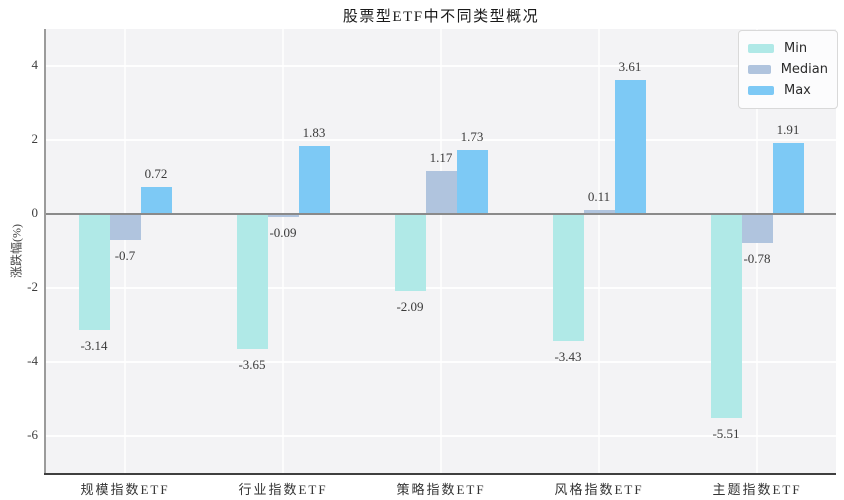  I want to click on zero-line, so click(441, 214).